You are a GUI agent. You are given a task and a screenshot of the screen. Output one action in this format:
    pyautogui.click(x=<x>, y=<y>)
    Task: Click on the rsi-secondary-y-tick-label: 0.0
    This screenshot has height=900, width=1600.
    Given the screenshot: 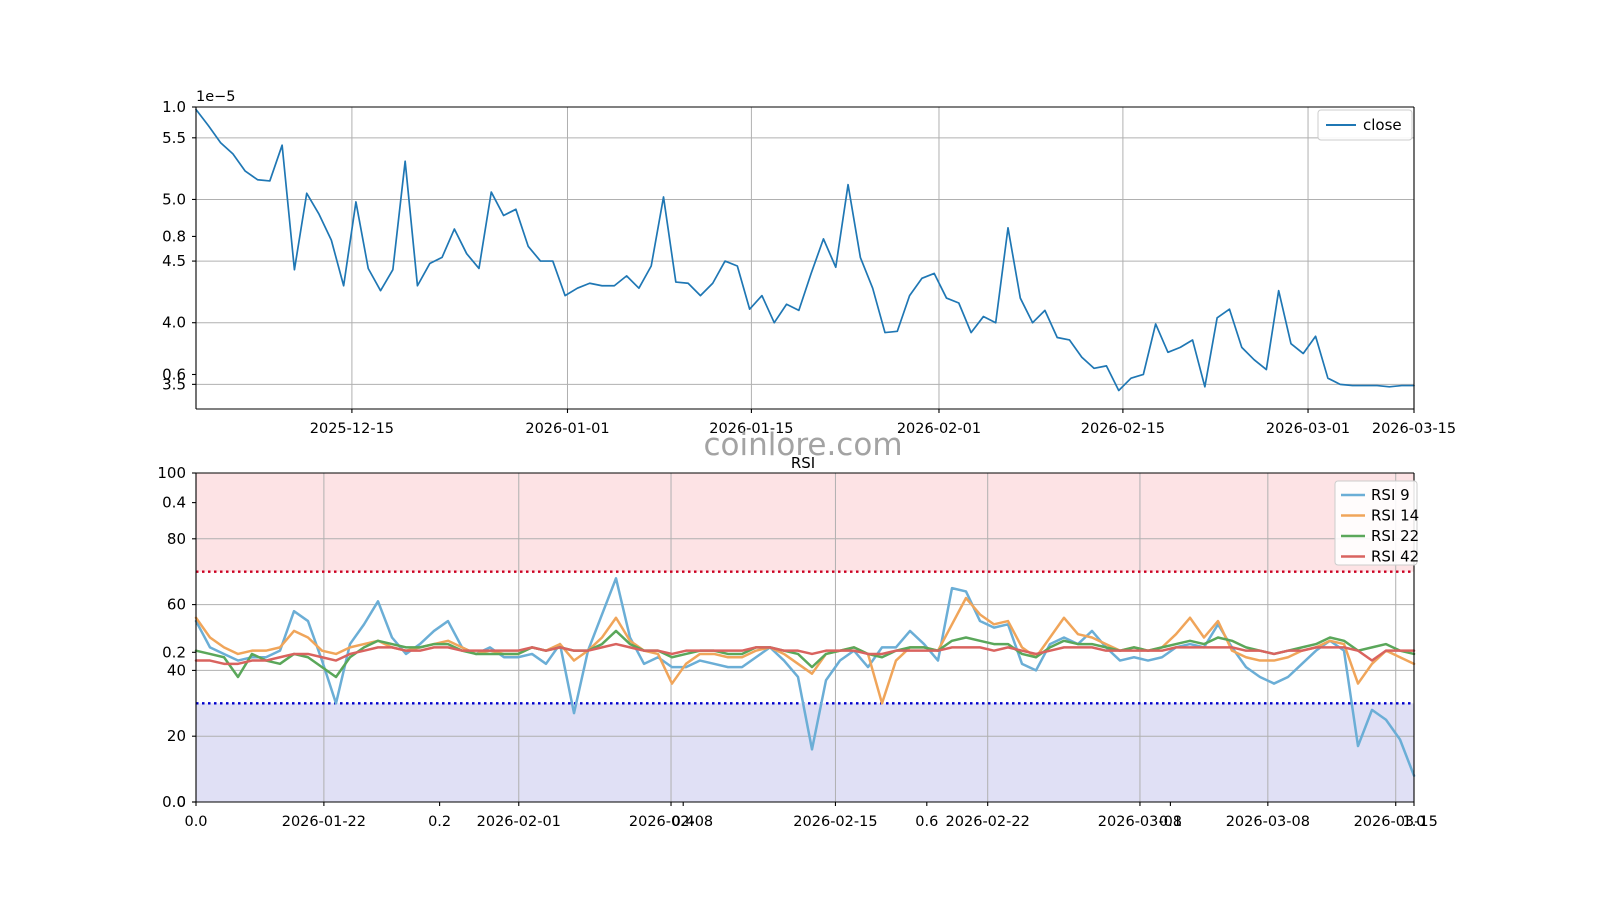 What is the action you would take?
    pyautogui.click(x=174, y=802)
    